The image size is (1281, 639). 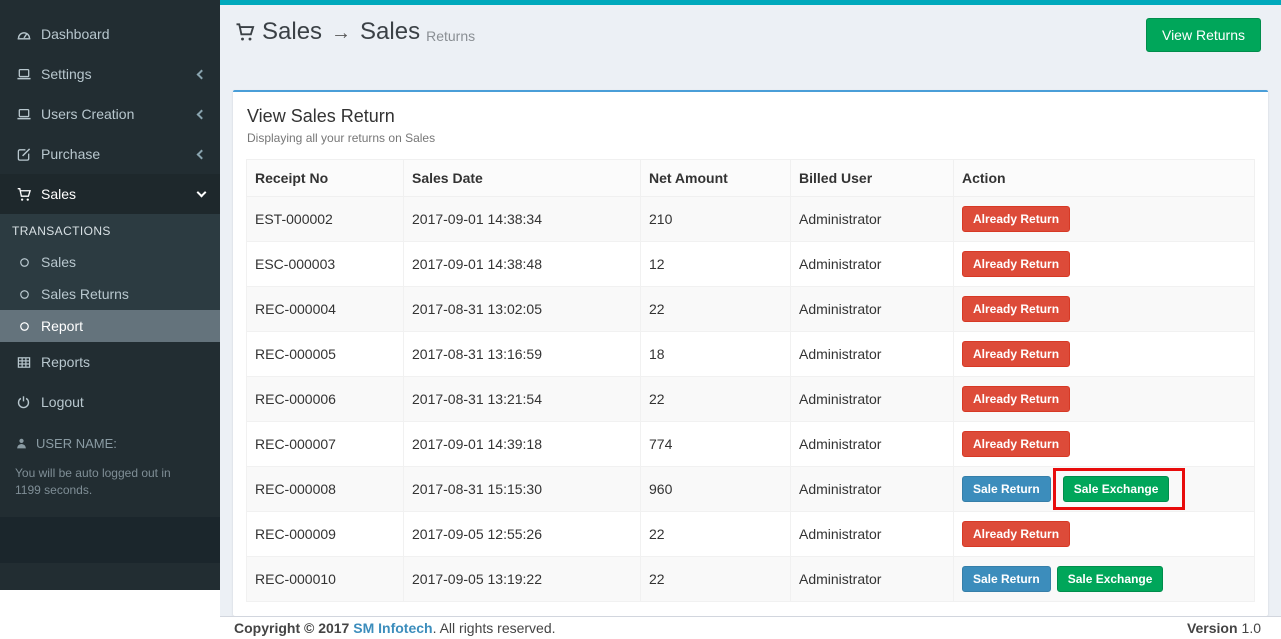 What do you see at coordinates (715, 177) in the screenshot?
I see `column-header-net-amount: Net Amount` at bounding box center [715, 177].